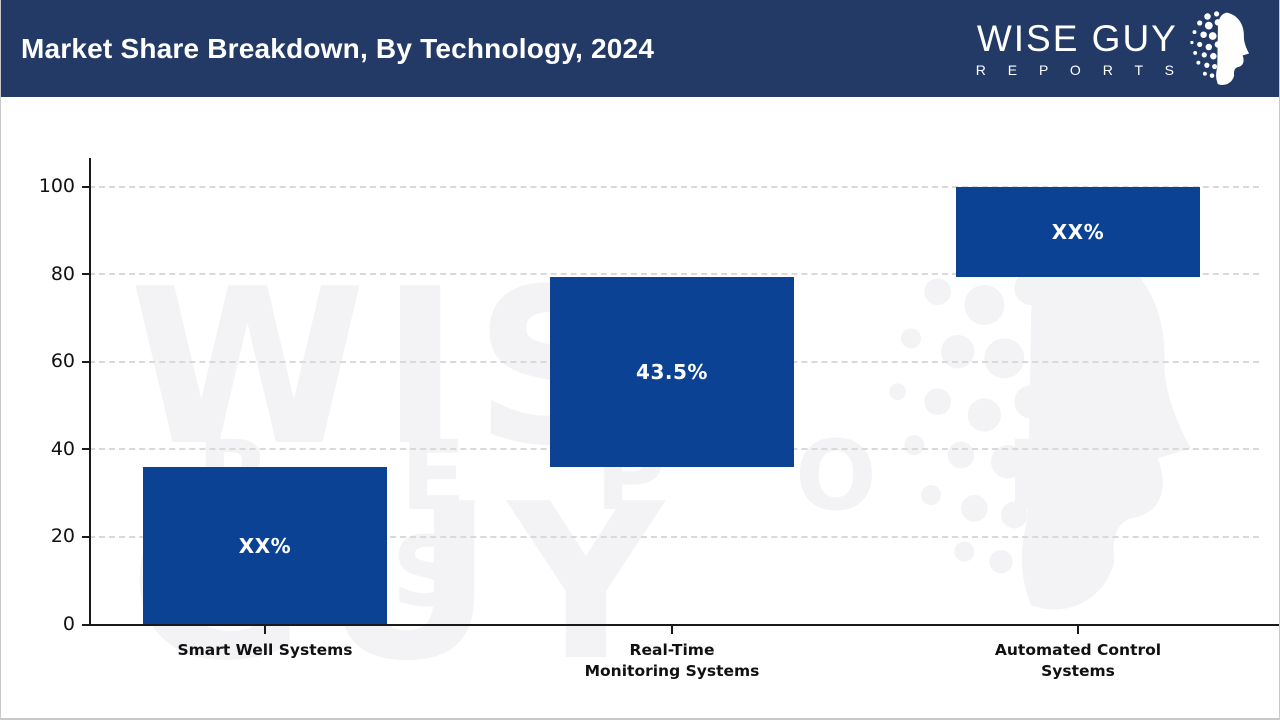  I want to click on y-tick-label: 100, so click(56, 186).